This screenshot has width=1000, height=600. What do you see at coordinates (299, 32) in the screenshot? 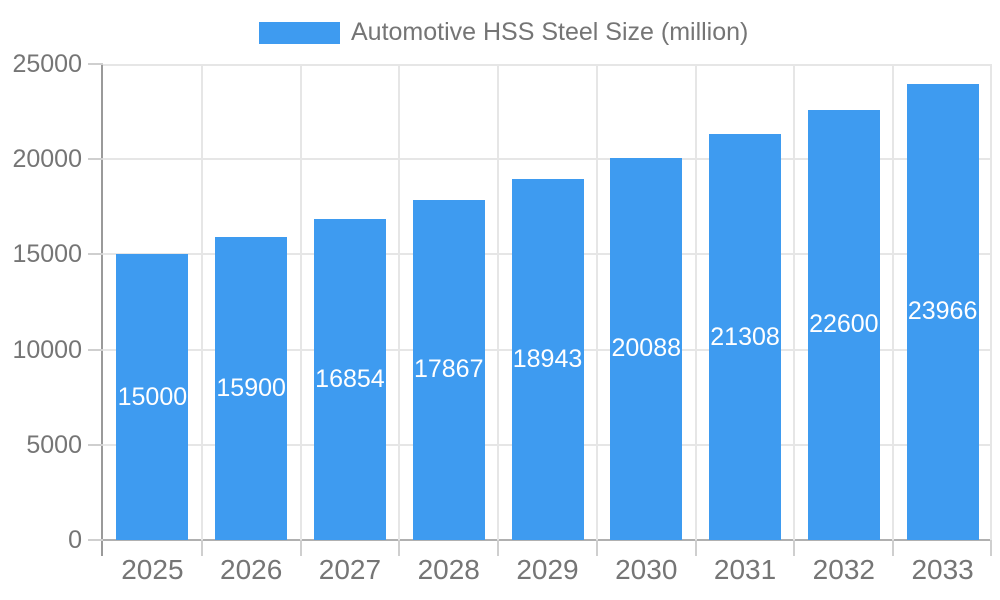
I see `legend-swatch-icon` at bounding box center [299, 32].